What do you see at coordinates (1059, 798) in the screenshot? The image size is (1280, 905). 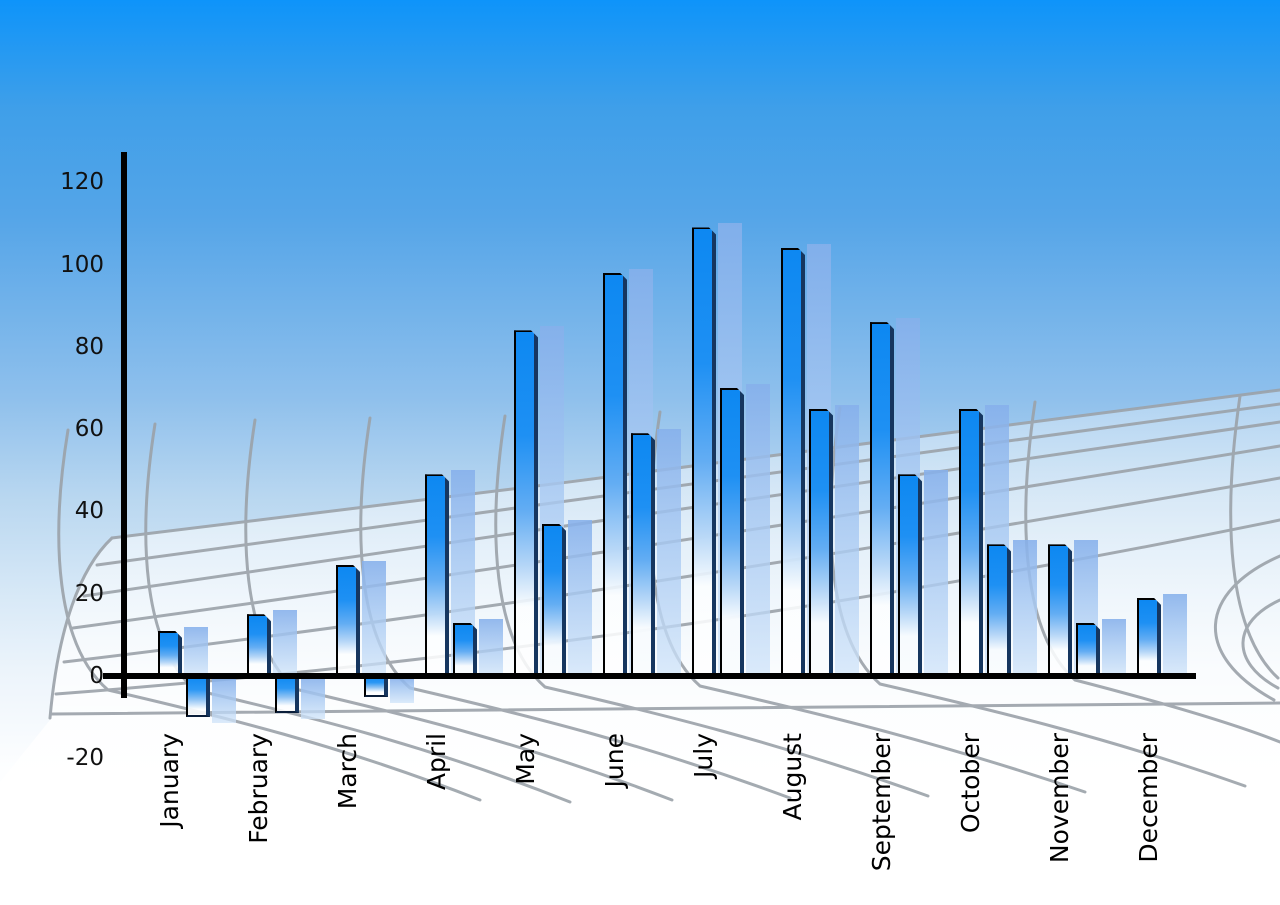 I see `x-month-label-november: November` at bounding box center [1059, 798].